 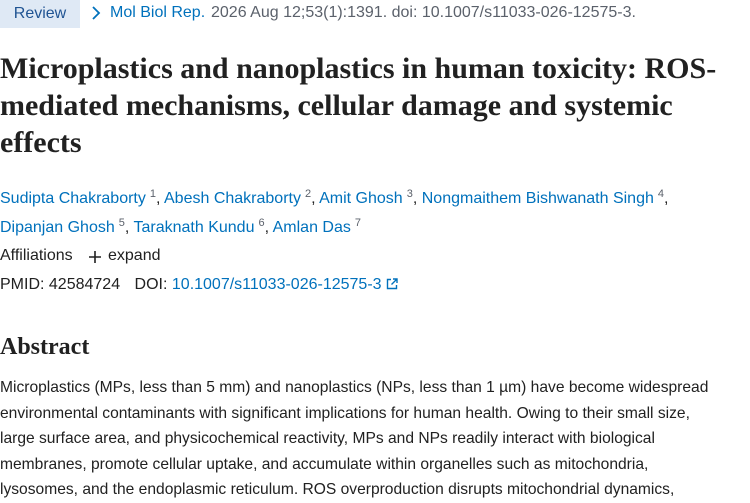 I want to click on journal-link: Mol Biol Rep., so click(x=158, y=12).